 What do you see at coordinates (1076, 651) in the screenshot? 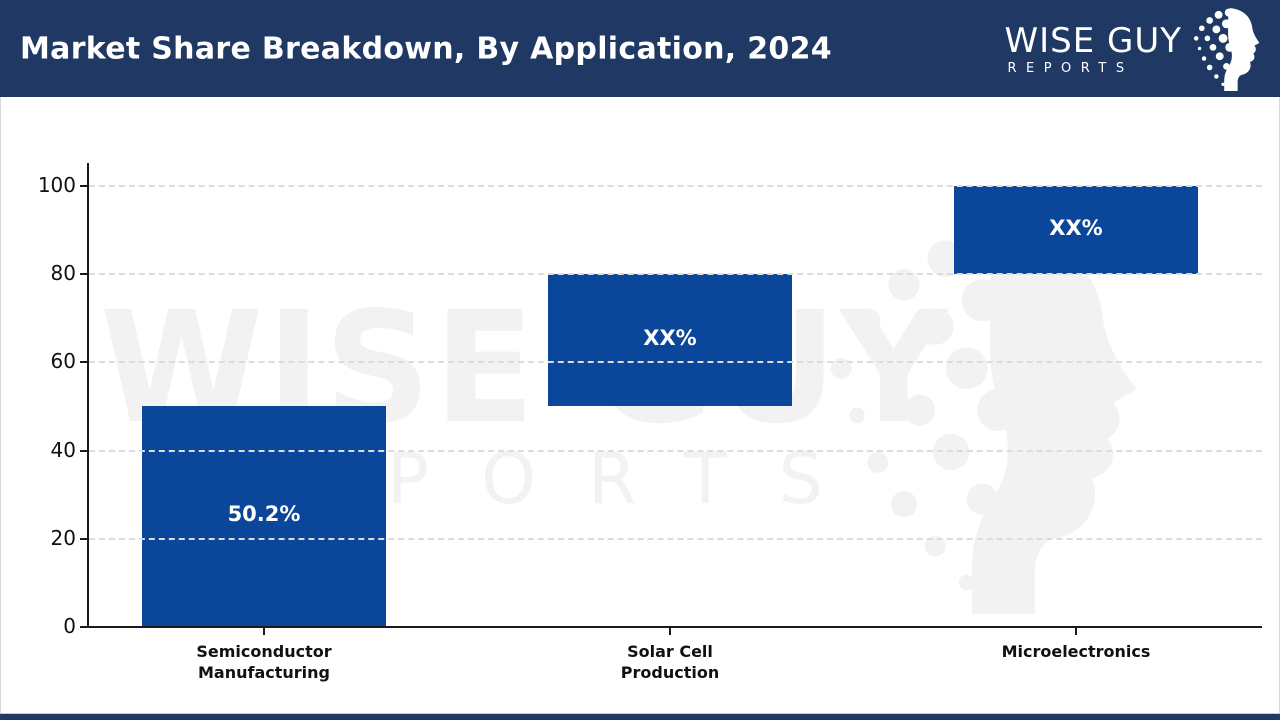
I see `category-label-microelectronics: Microelectronics` at bounding box center [1076, 651].